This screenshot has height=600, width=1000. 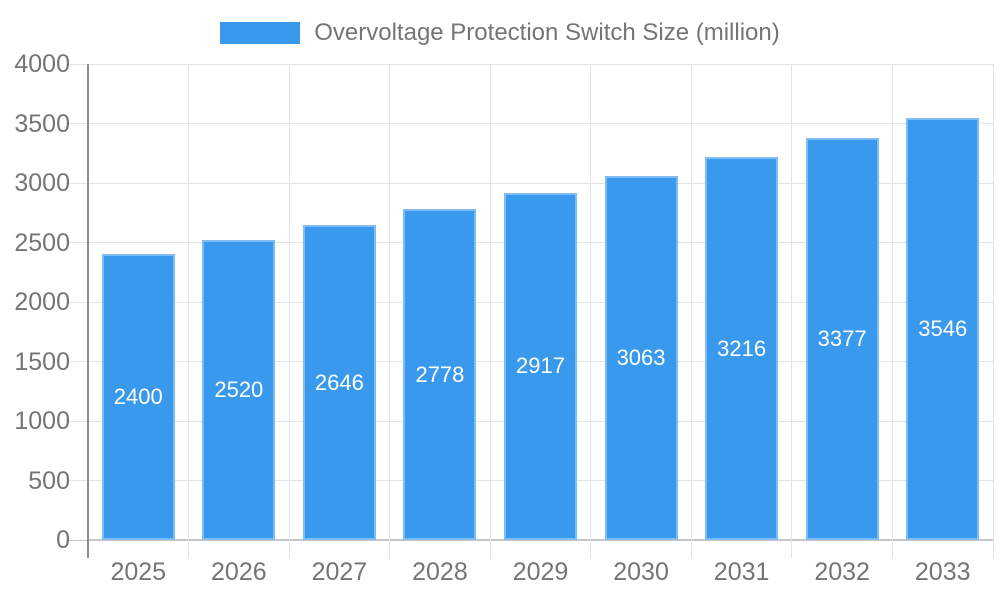 I want to click on bar-2028, so click(x=440, y=374).